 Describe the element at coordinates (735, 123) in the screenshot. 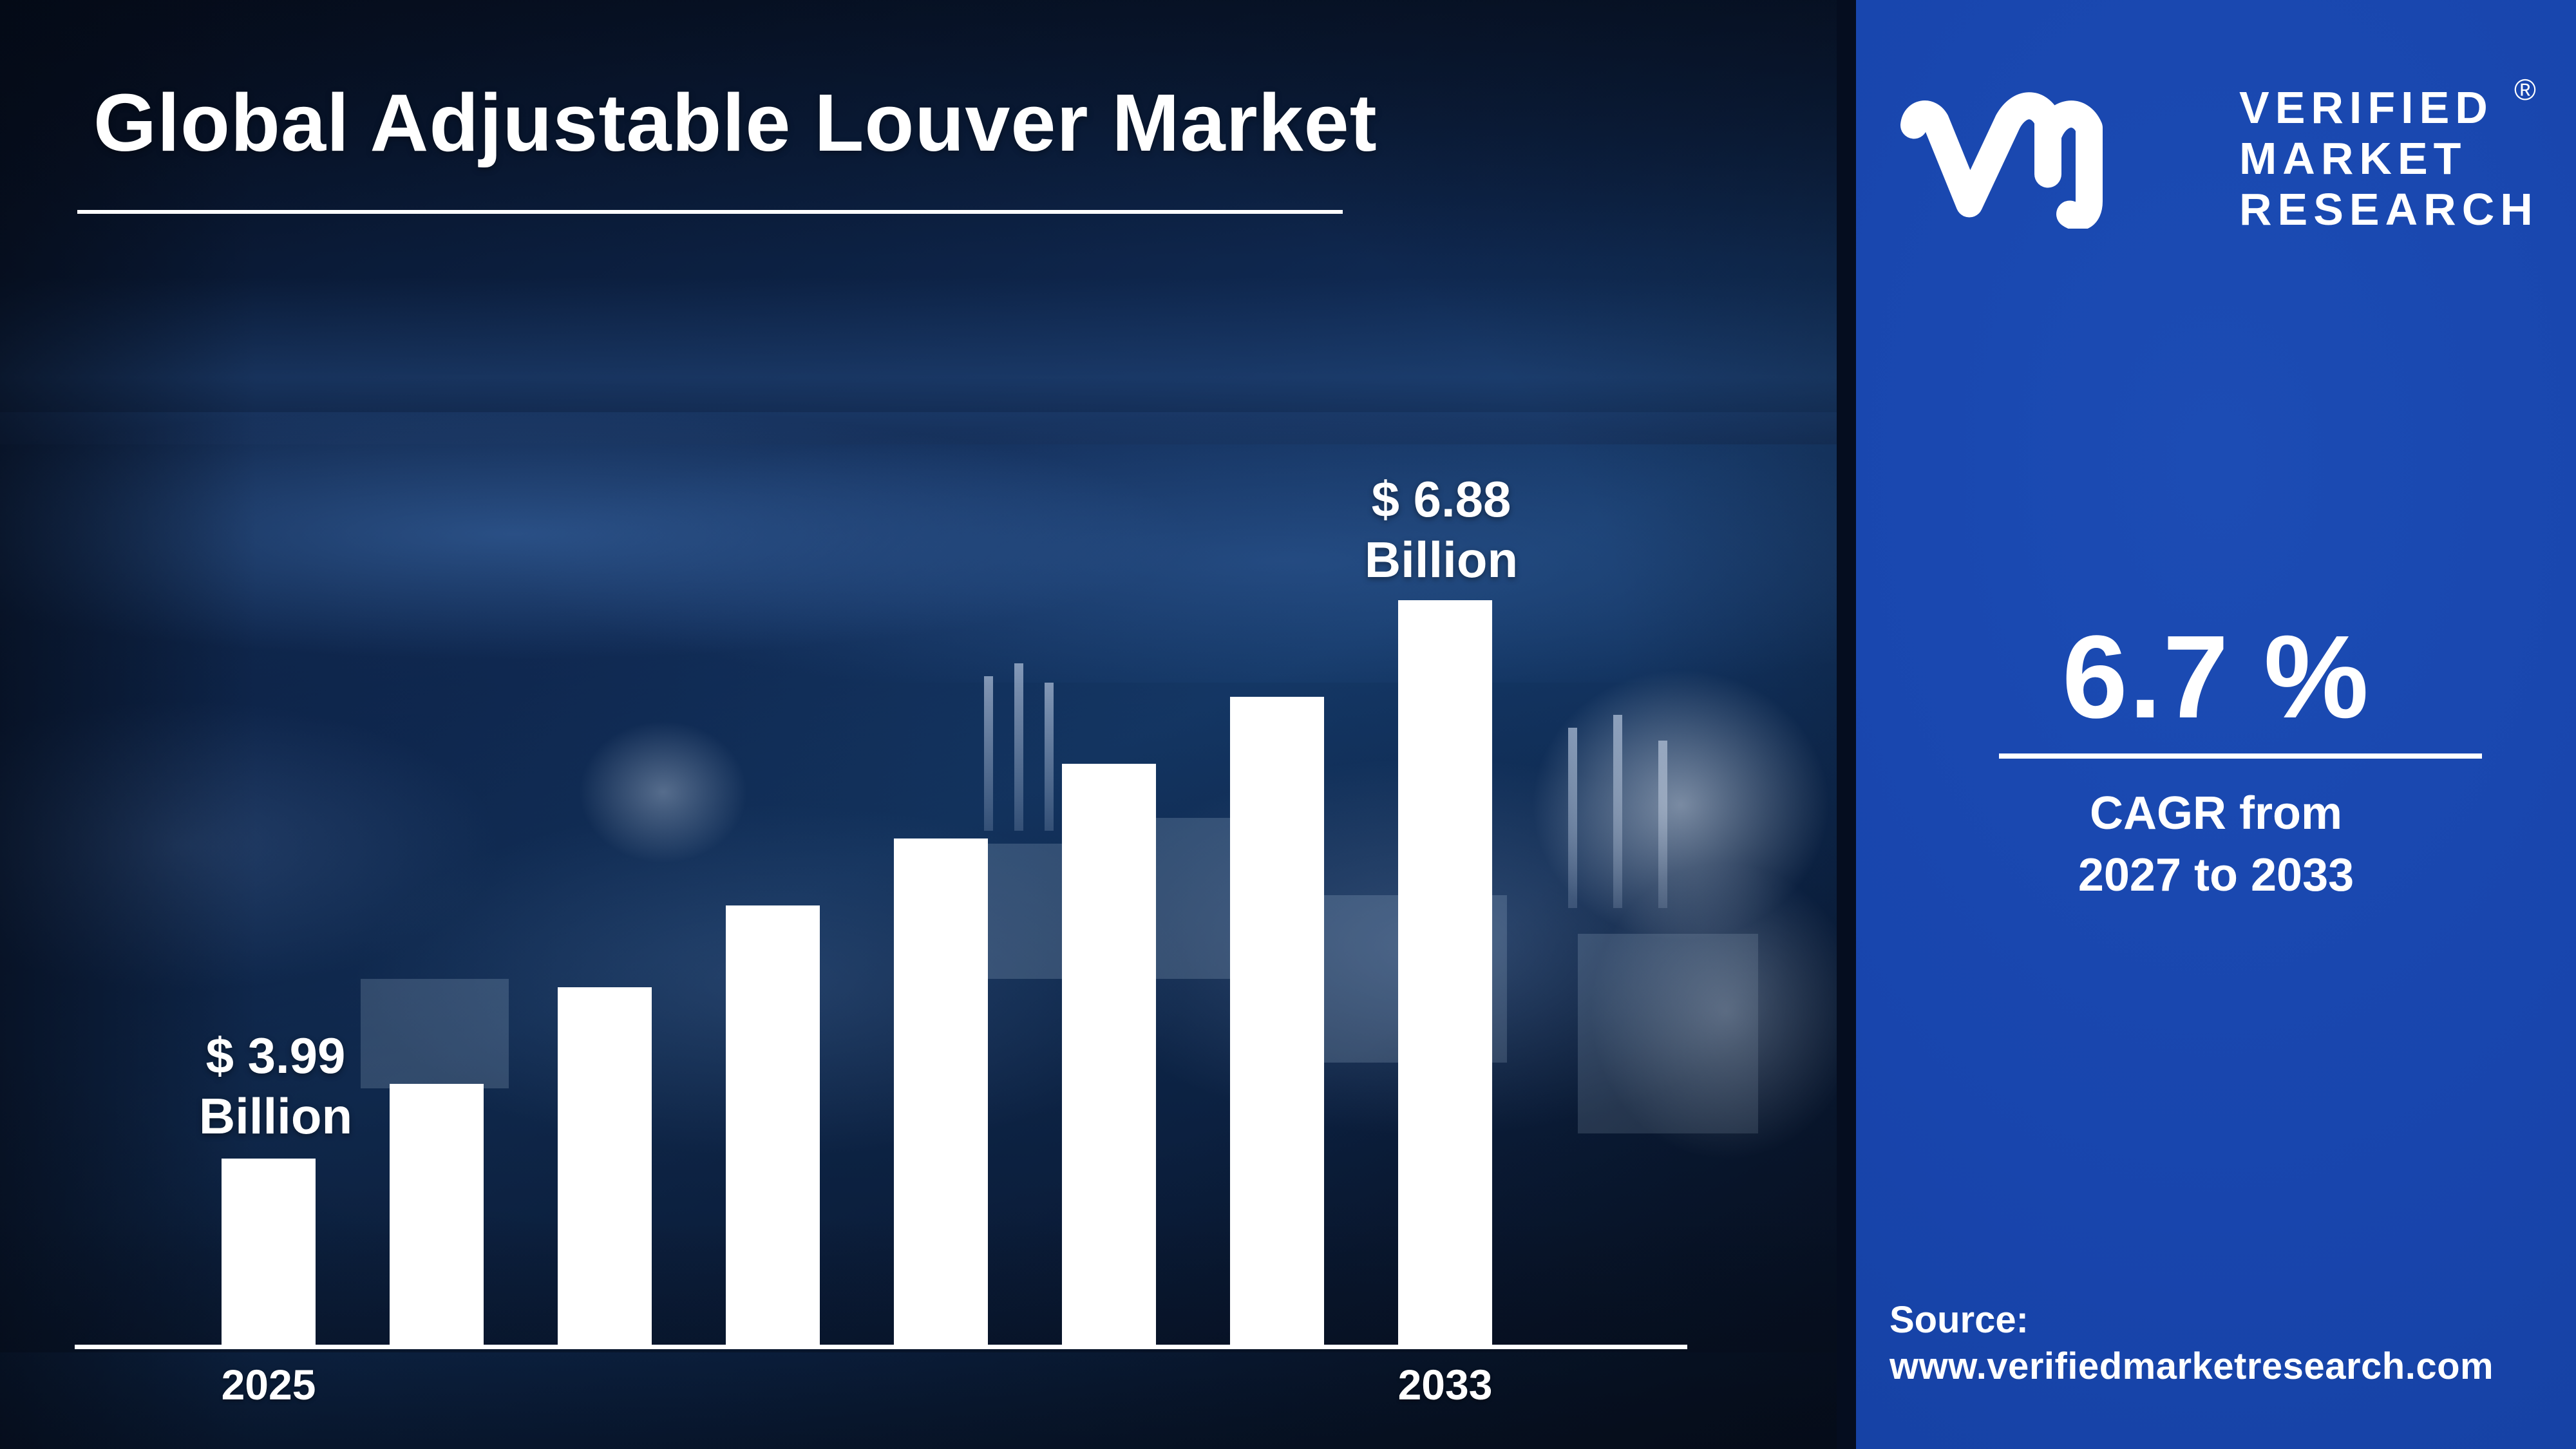

I see `page-title: Global Adjustable Louver Market` at that location.